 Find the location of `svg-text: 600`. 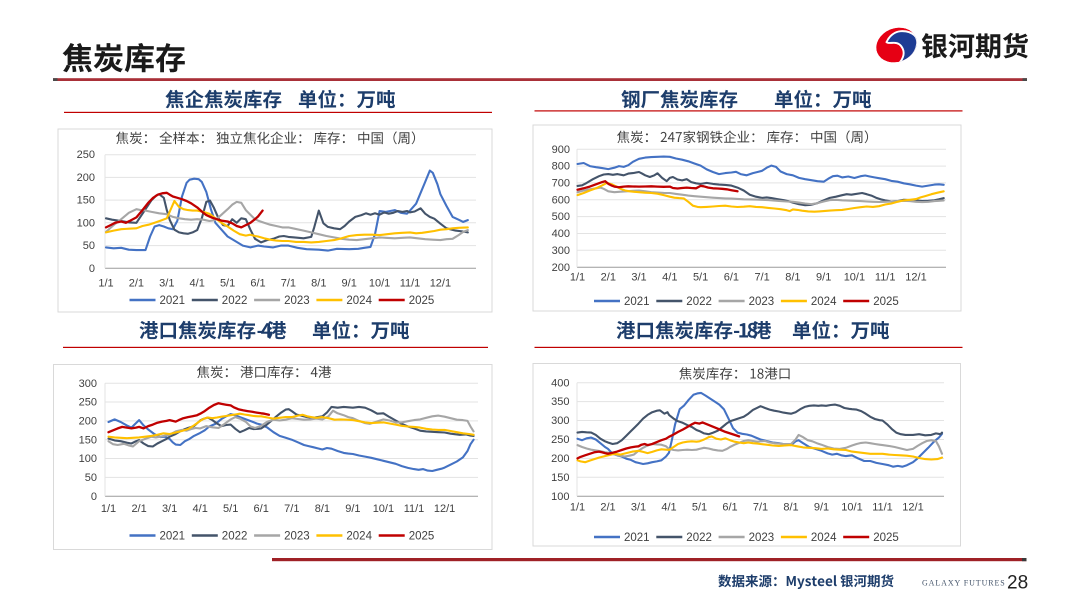

svg-text: 600 is located at coordinates (561, 200).